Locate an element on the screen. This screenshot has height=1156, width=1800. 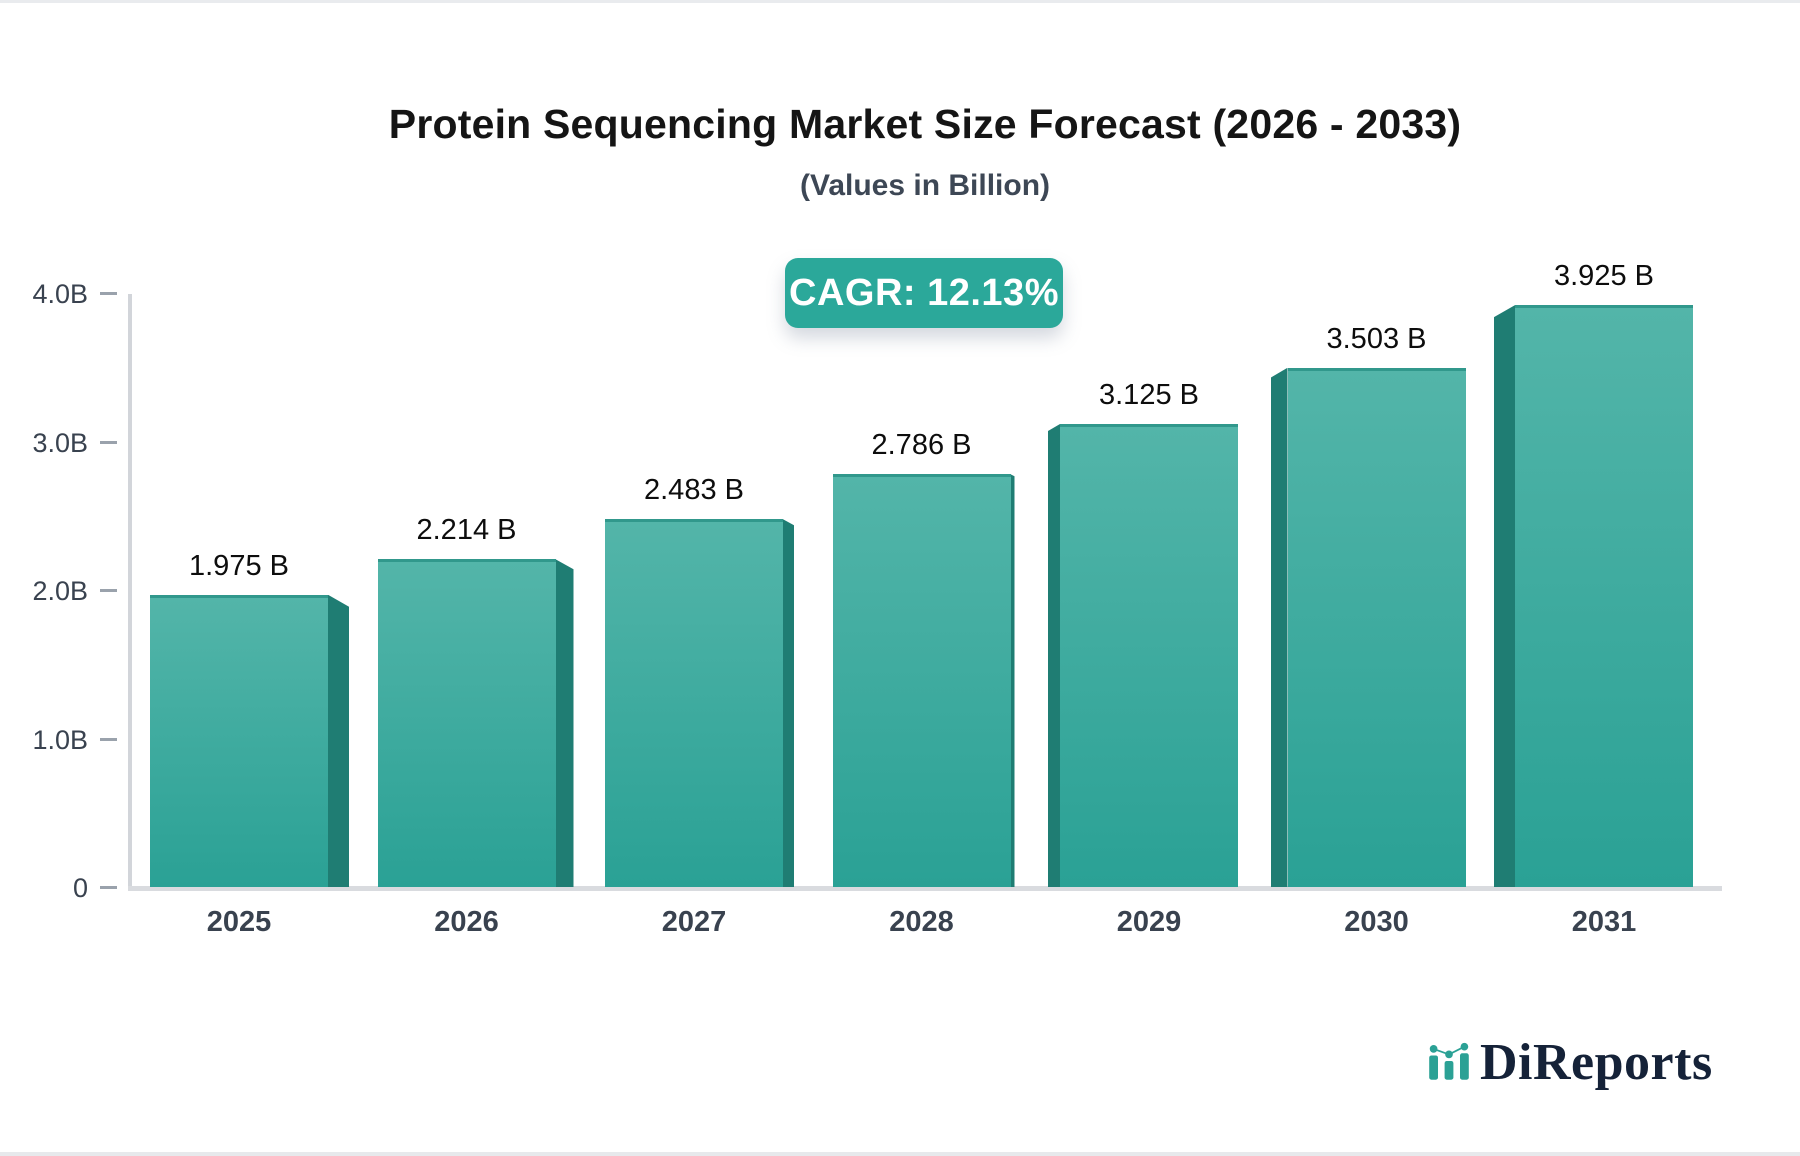
y-axis-line is located at coordinates (130, 591).